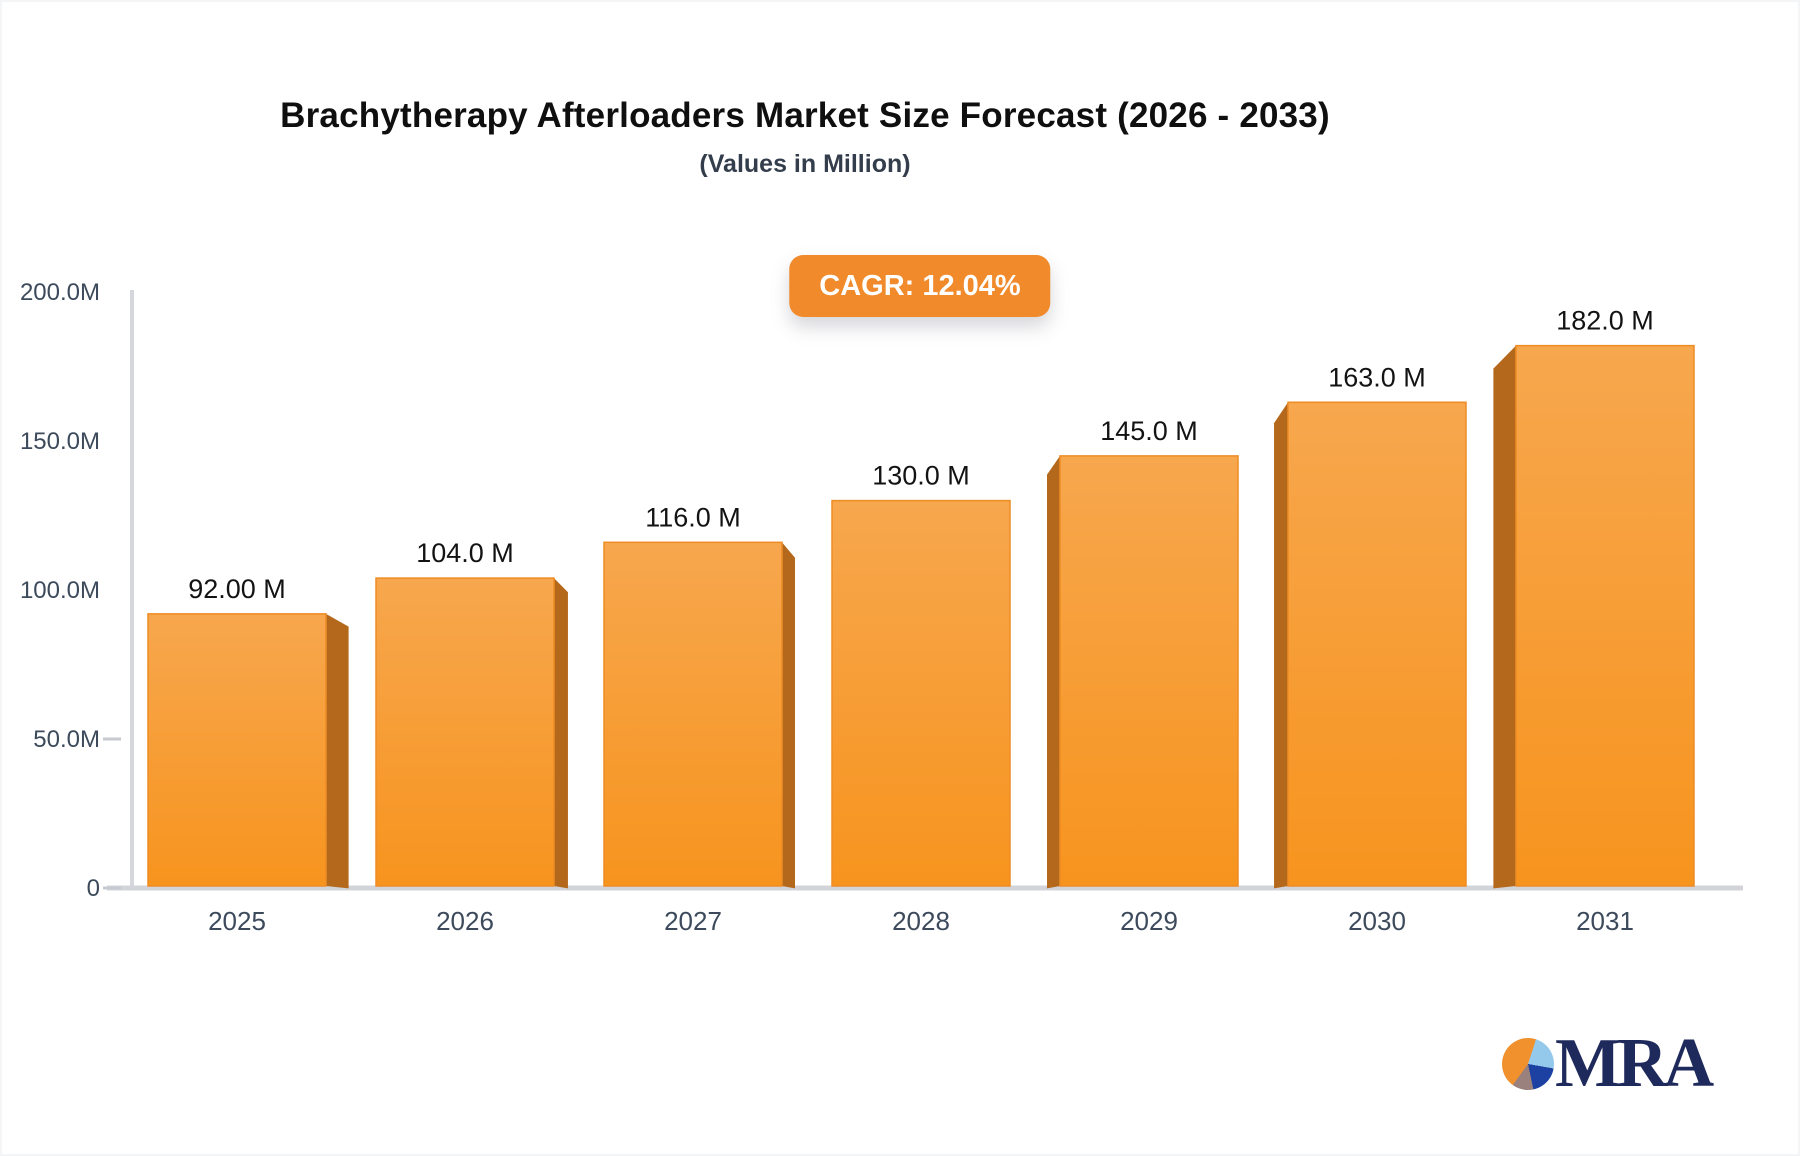 Image resolution: width=1800 pixels, height=1156 pixels. Describe the element at coordinates (1605, 615) in the screenshot. I see `bar-2031` at that location.